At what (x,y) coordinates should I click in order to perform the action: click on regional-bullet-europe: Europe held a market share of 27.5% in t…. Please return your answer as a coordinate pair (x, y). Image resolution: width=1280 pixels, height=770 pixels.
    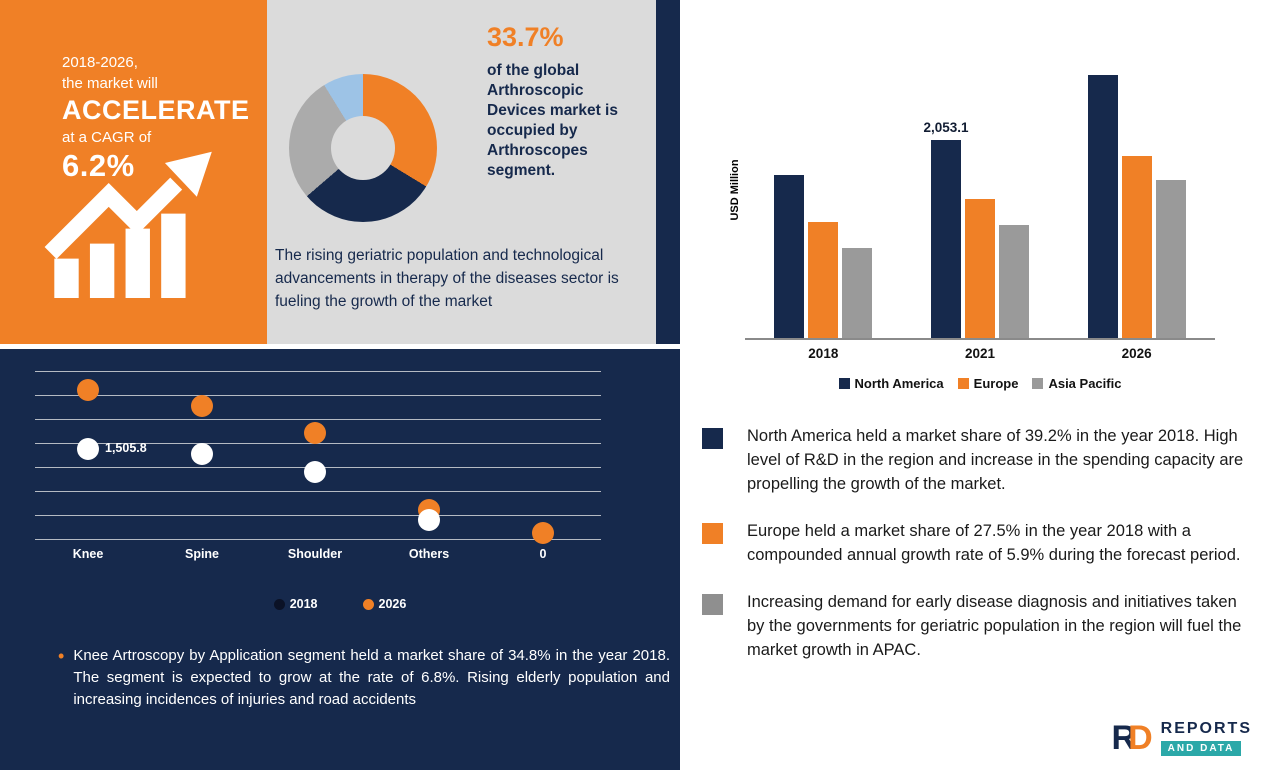
    Looking at the image, I should click on (980, 543).